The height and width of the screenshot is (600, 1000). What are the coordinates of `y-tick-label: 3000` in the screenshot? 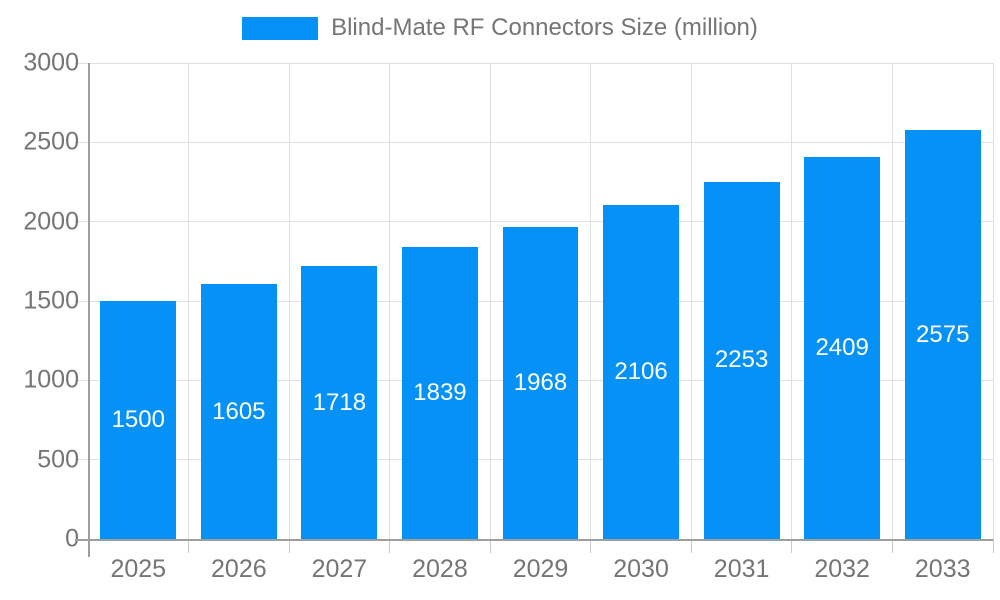 It's located at (51, 62).